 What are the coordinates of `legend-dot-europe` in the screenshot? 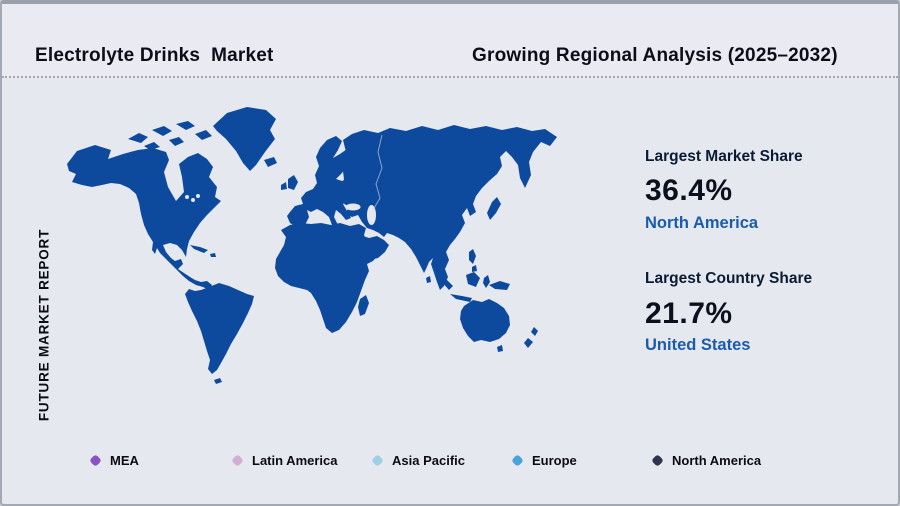 It's located at (517, 460).